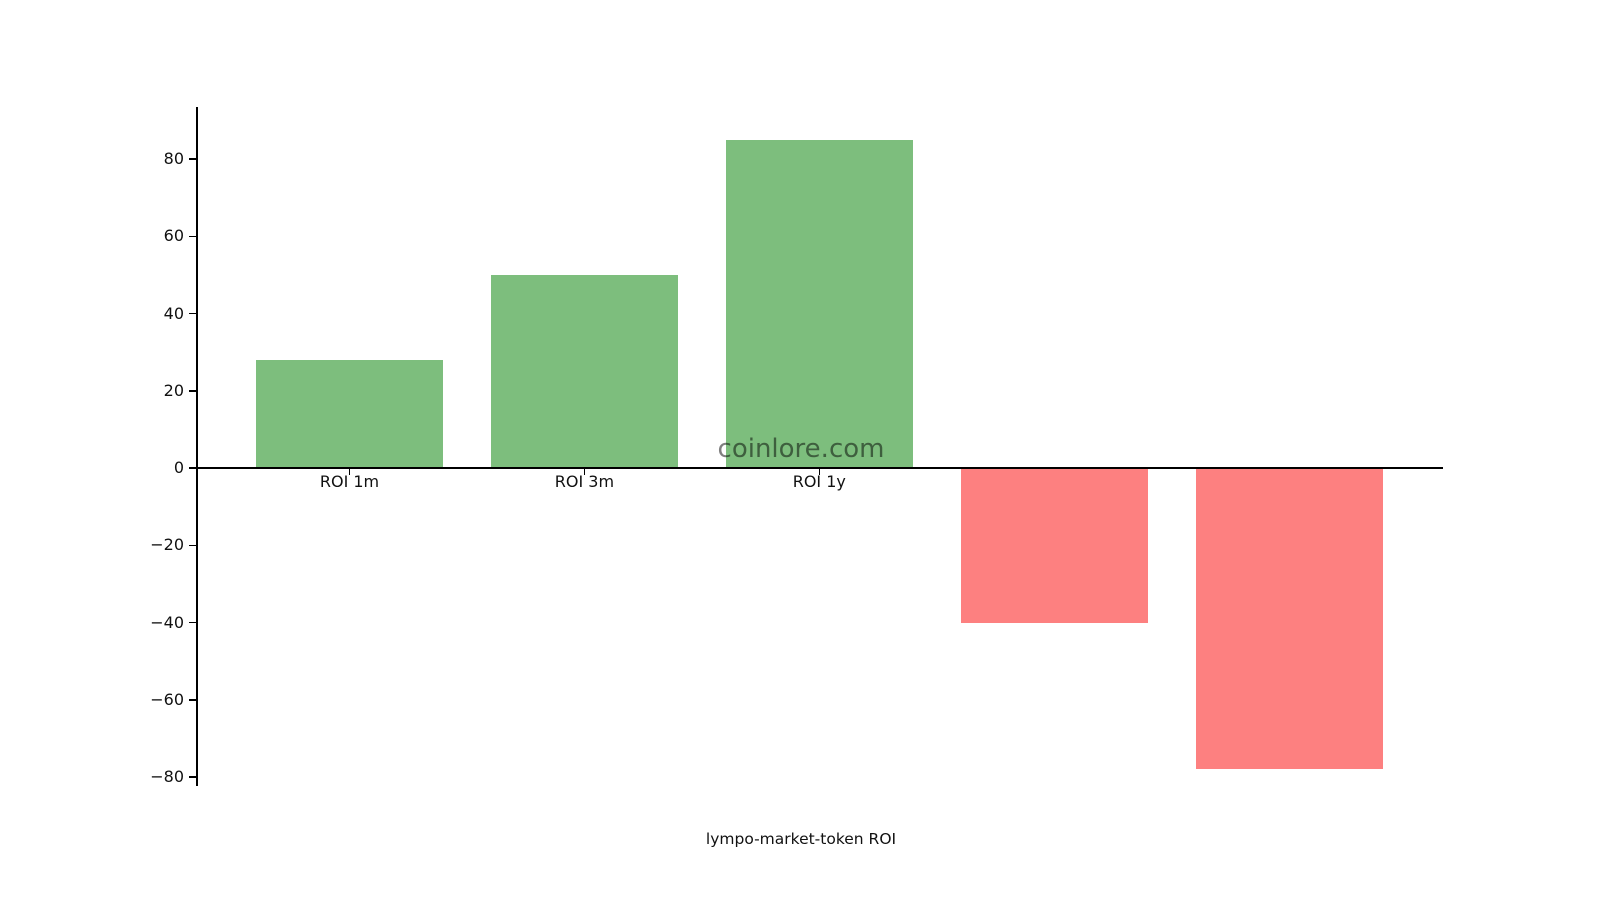 The width and height of the screenshot is (1600, 900). What do you see at coordinates (167, 699) in the screenshot?
I see `y-tick-label: −60` at bounding box center [167, 699].